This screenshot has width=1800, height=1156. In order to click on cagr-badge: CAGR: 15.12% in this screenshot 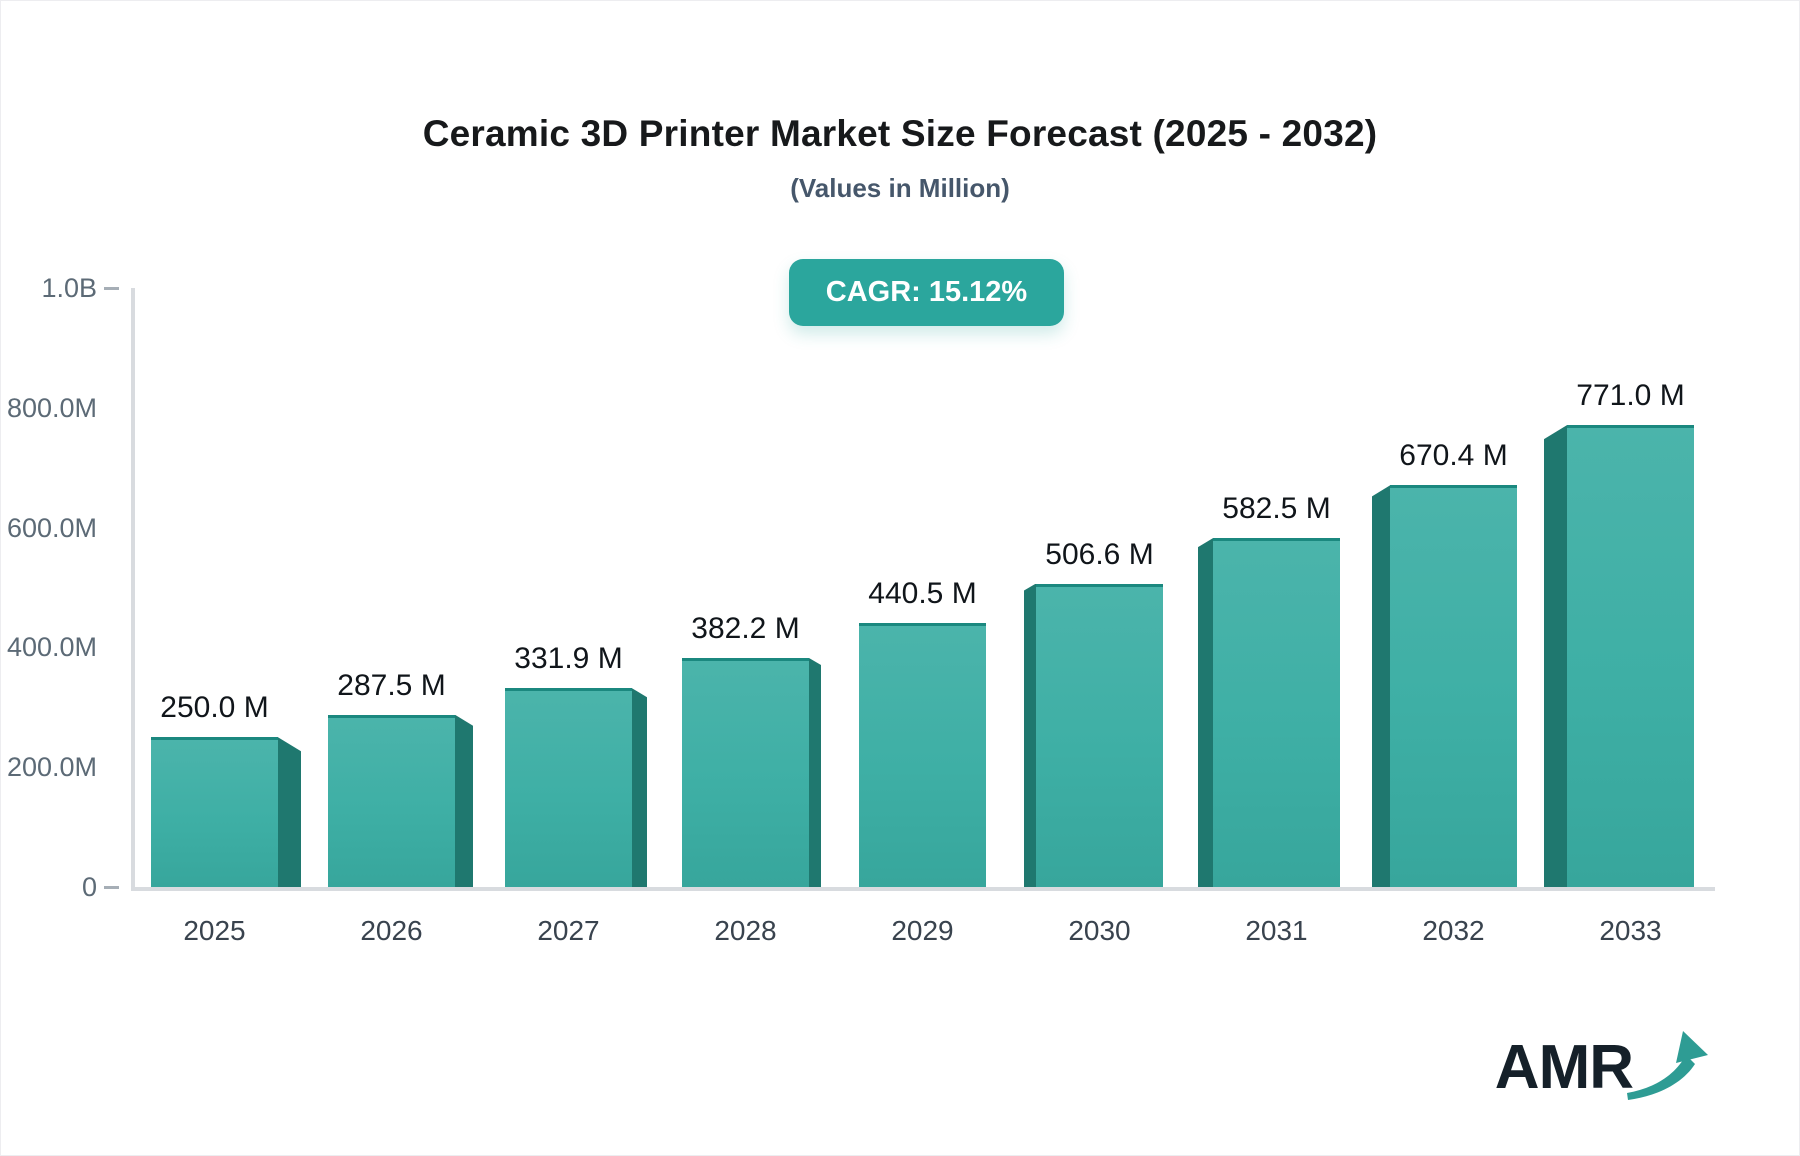, I will do `click(926, 292)`.